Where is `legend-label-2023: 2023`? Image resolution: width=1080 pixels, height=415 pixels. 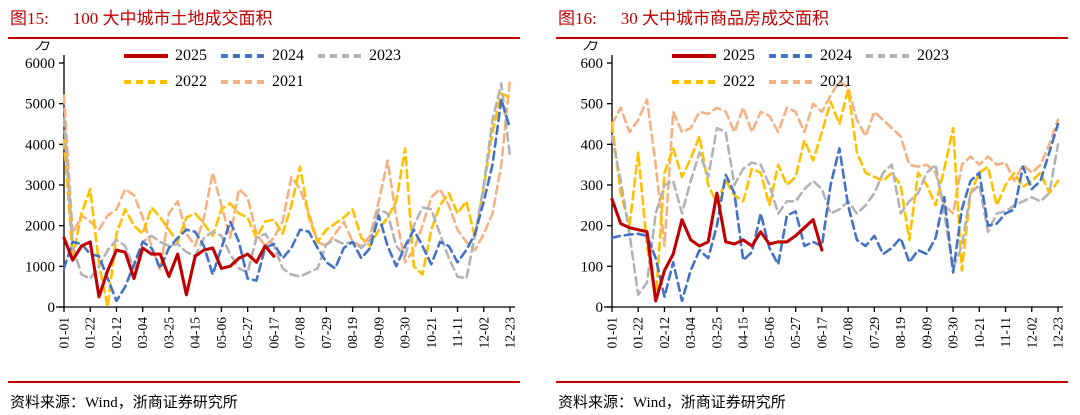
legend-label-2023: 2023 is located at coordinates (933, 55).